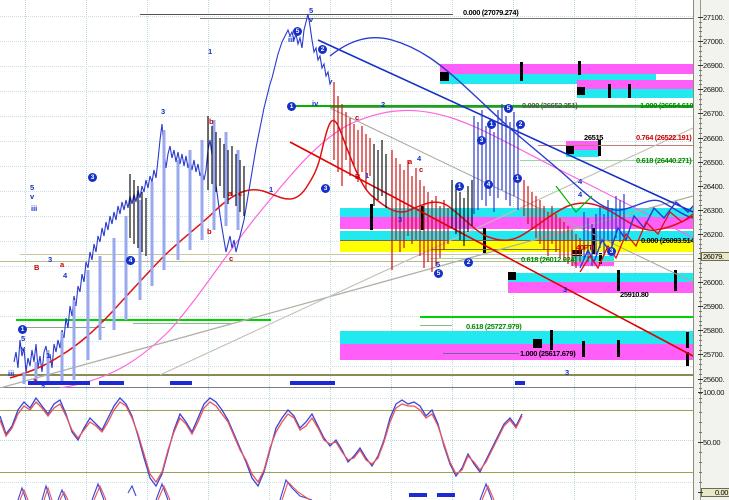 The image size is (729, 500). Describe the element at coordinates (367, 175) in the screenshot. I see `wave-label: 1` at that location.